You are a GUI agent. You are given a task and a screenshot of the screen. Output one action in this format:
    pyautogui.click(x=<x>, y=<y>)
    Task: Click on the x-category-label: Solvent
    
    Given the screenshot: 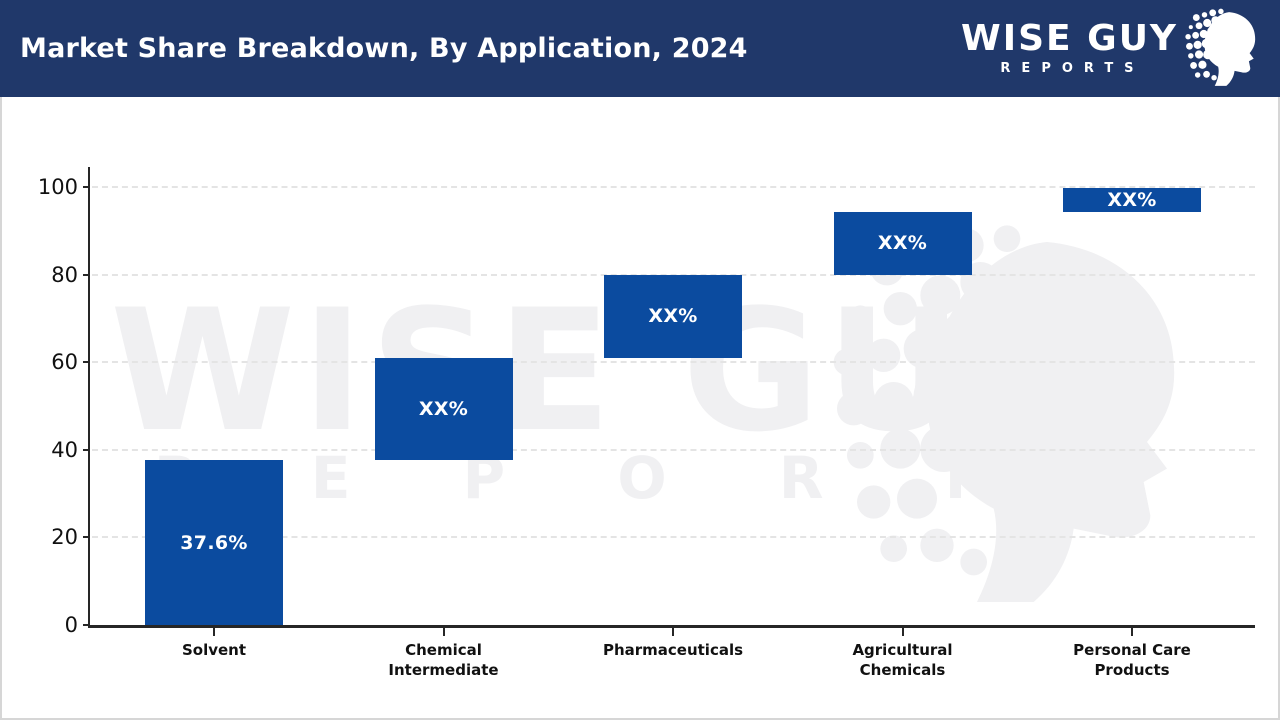 What is the action you would take?
    pyautogui.click(x=214, y=650)
    